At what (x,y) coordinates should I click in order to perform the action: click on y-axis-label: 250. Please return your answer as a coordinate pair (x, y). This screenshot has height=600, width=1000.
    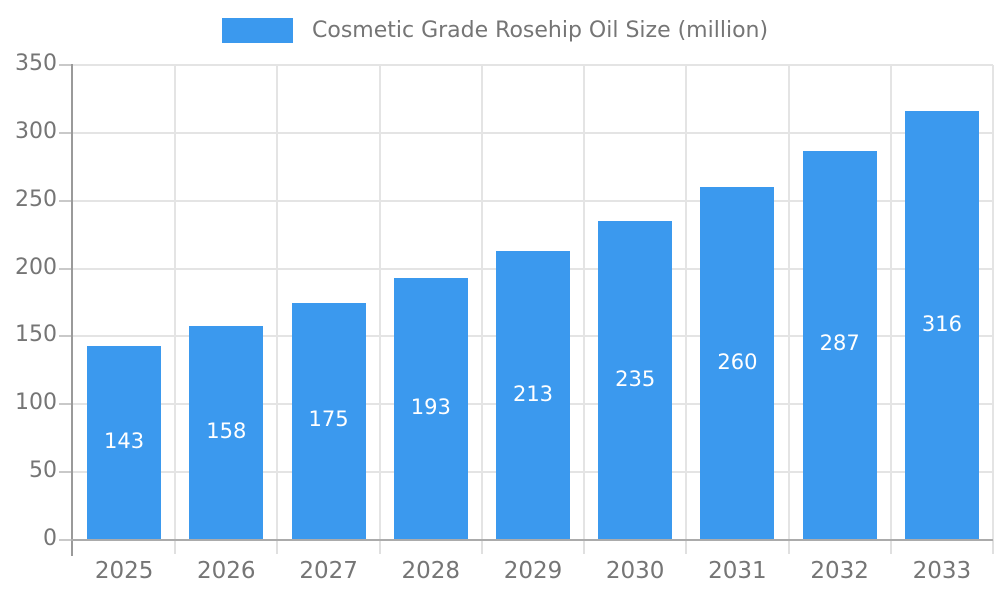
    Looking at the image, I should click on (36, 199).